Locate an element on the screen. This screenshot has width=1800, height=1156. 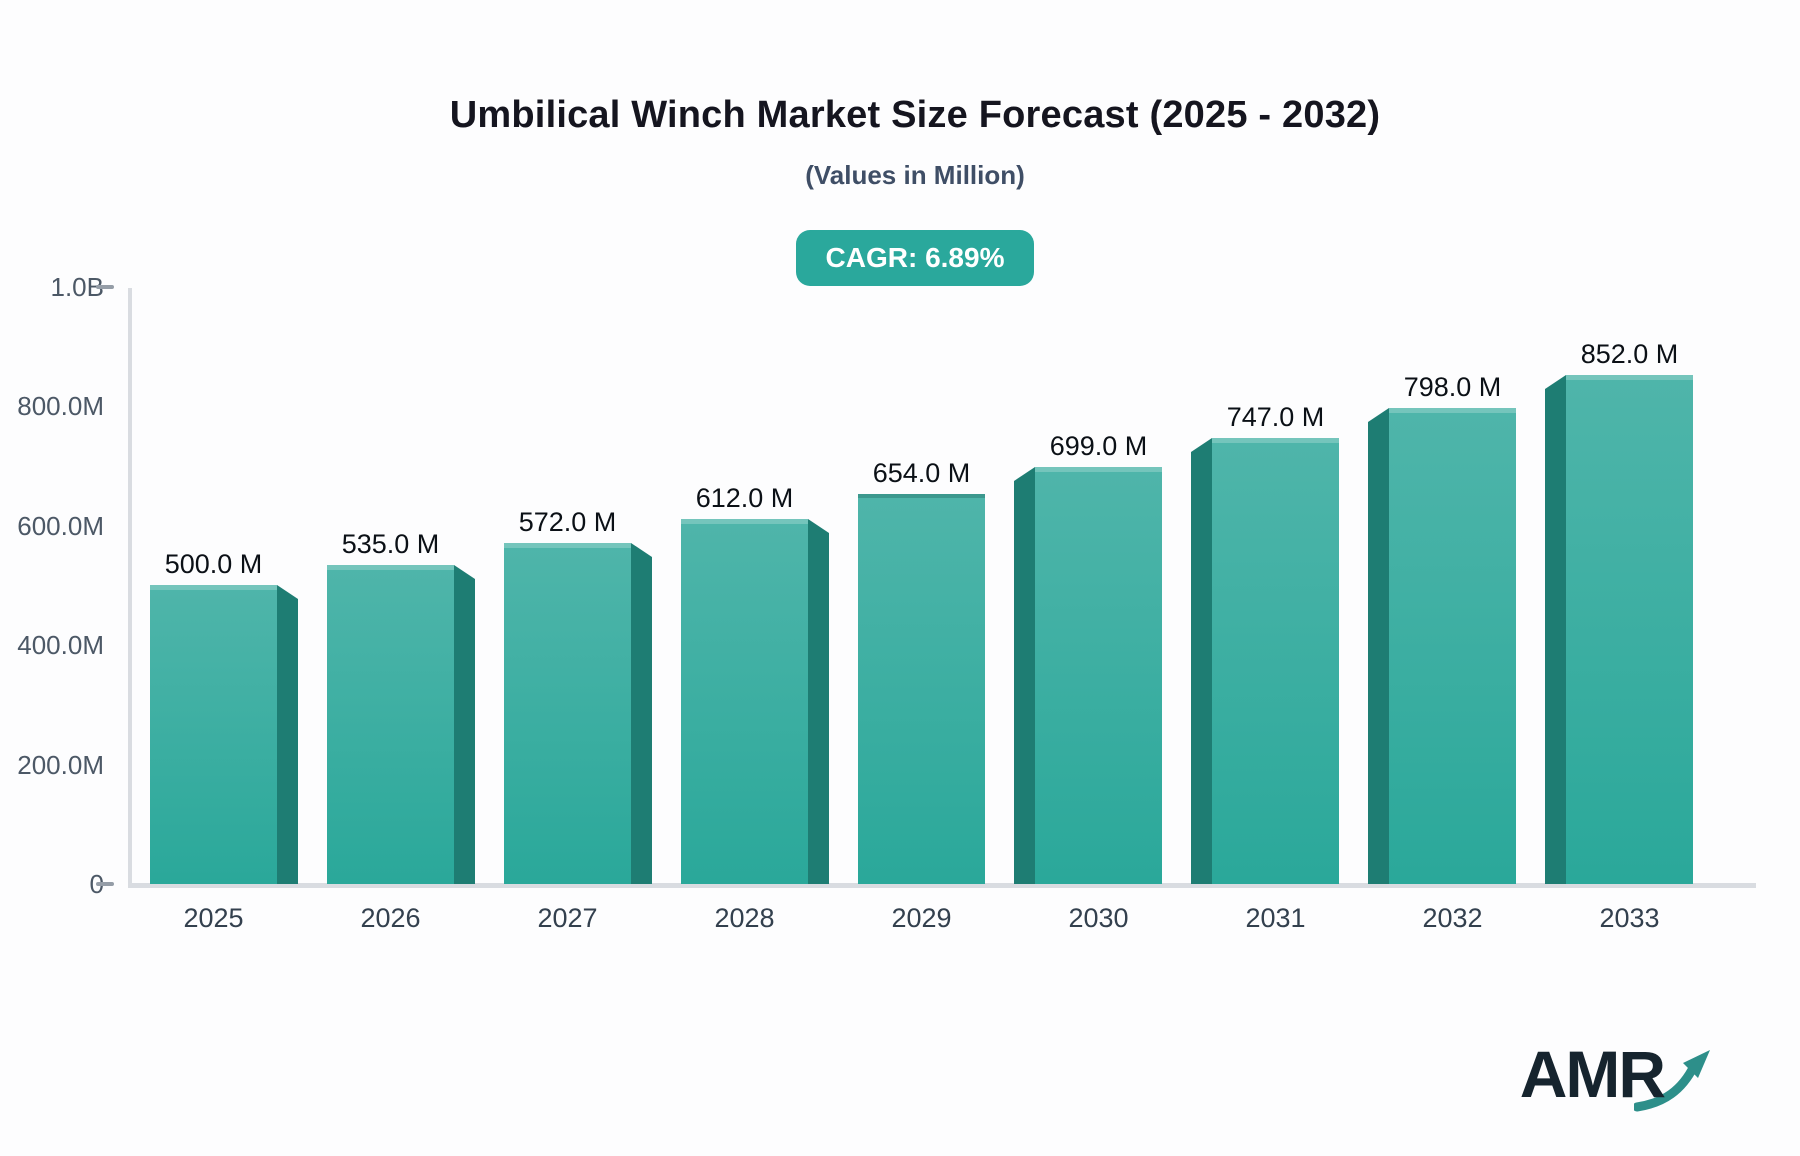
x-axis-label: 2025 is located at coordinates (213, 918).